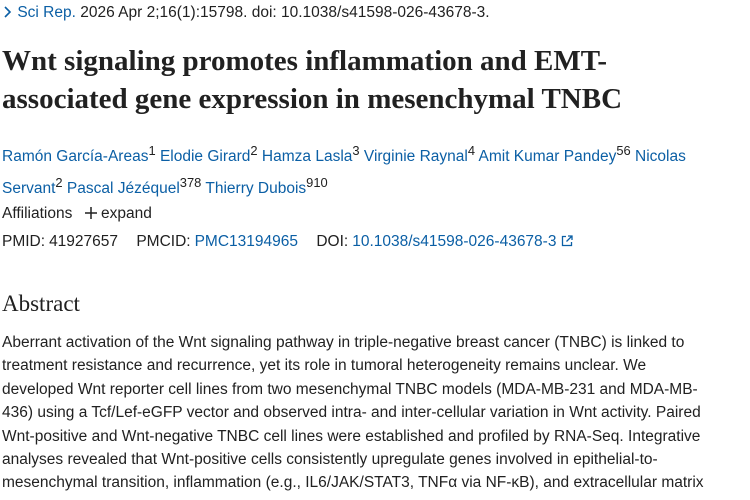 The image size is (750, 500). What do you see at coordinates (310, 183) in the screenshot?
I see `affiliation-ref: 9` at bounding box center [310, 183].